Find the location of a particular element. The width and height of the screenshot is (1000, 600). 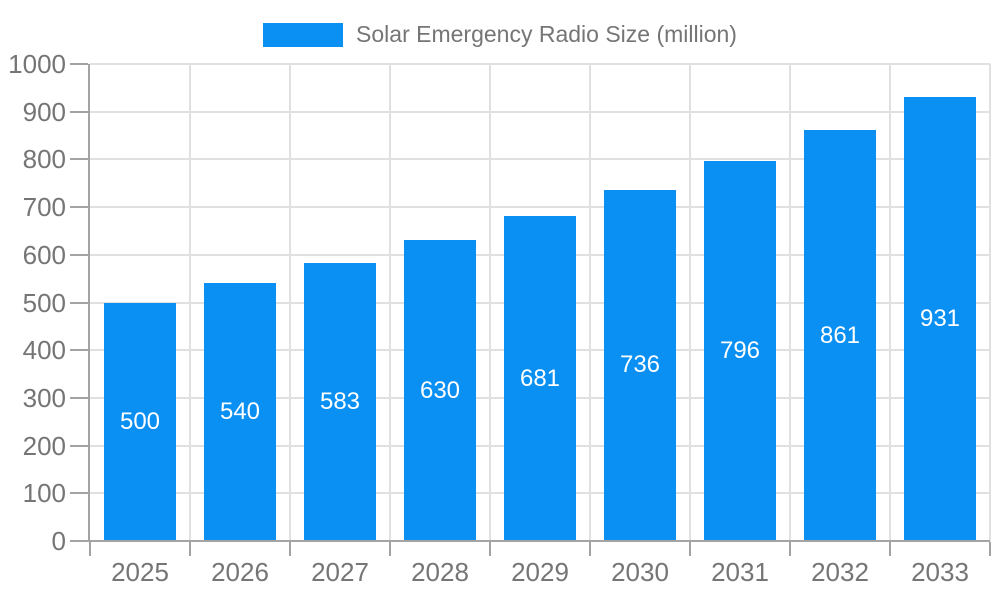

bar-2026 is located at coordinates (240, 412).